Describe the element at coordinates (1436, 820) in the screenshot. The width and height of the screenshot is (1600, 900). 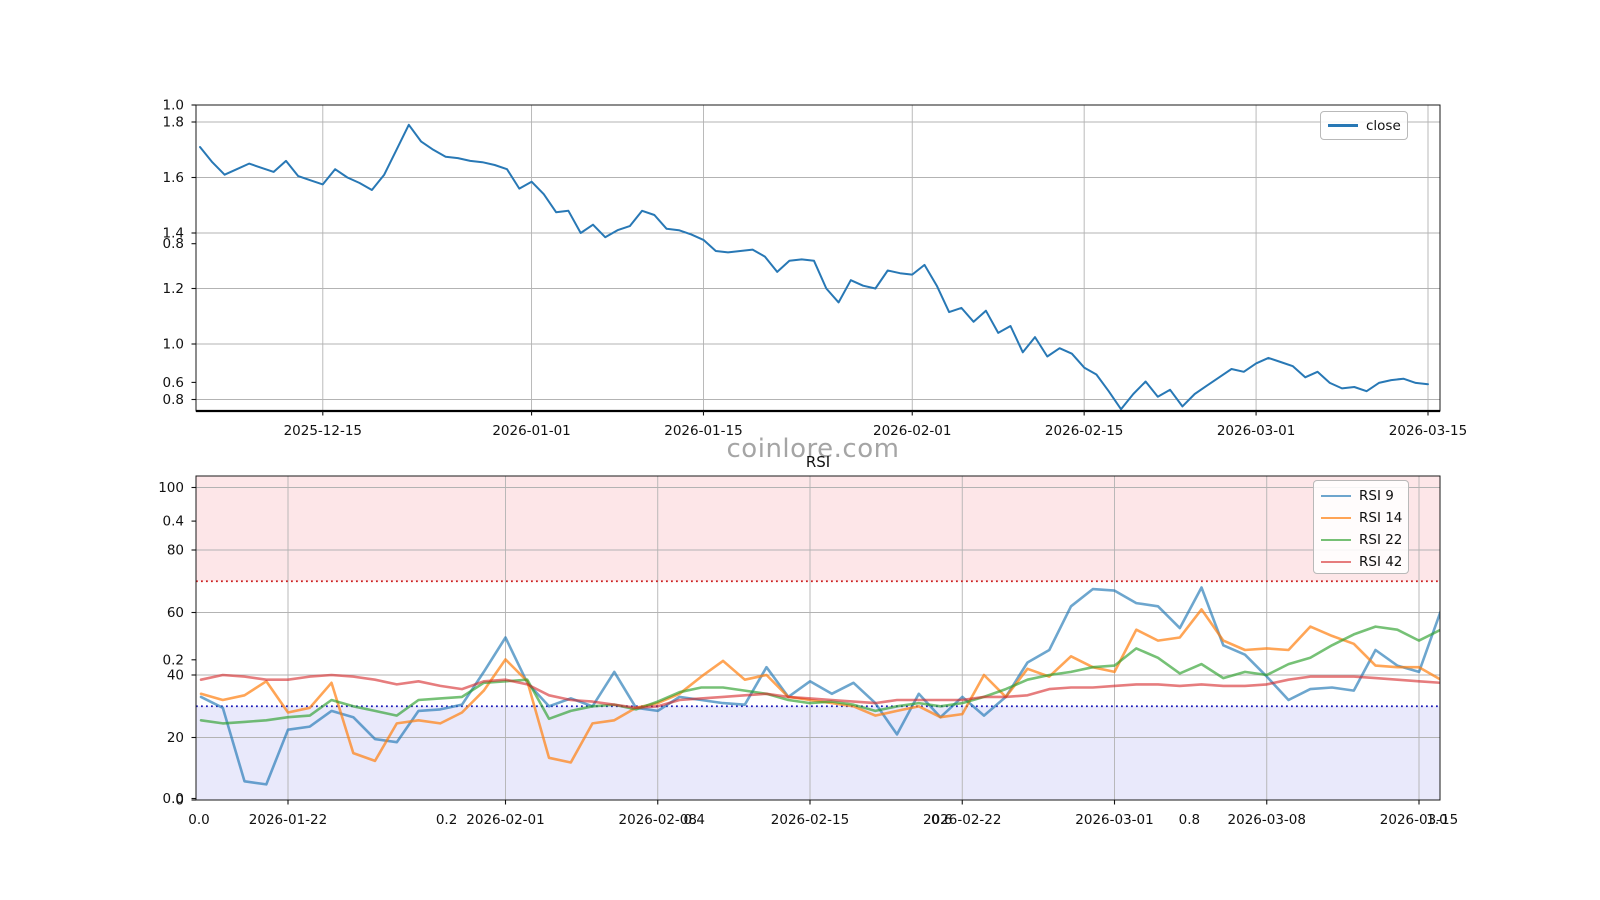
I see `overlay-xtick-label: 1.0` at that location.